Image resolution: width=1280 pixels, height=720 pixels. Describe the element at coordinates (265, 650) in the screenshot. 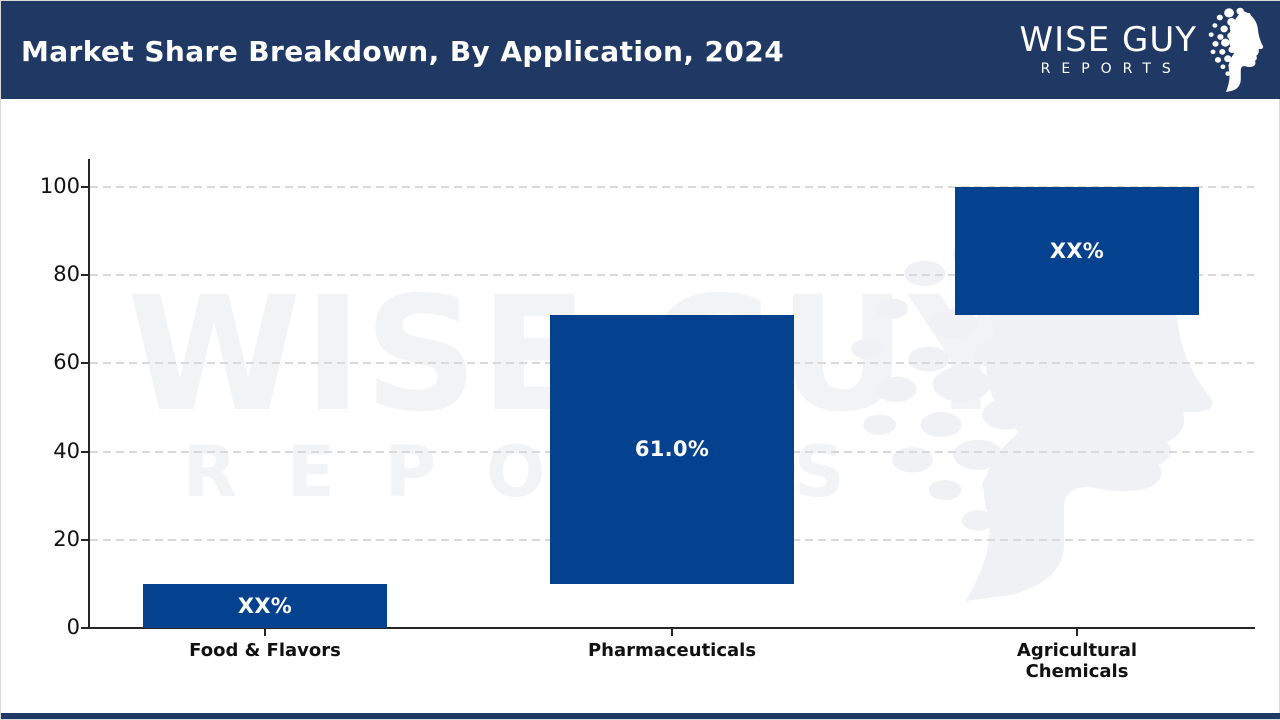

I see `category-label: Food & Flavors` at that location.